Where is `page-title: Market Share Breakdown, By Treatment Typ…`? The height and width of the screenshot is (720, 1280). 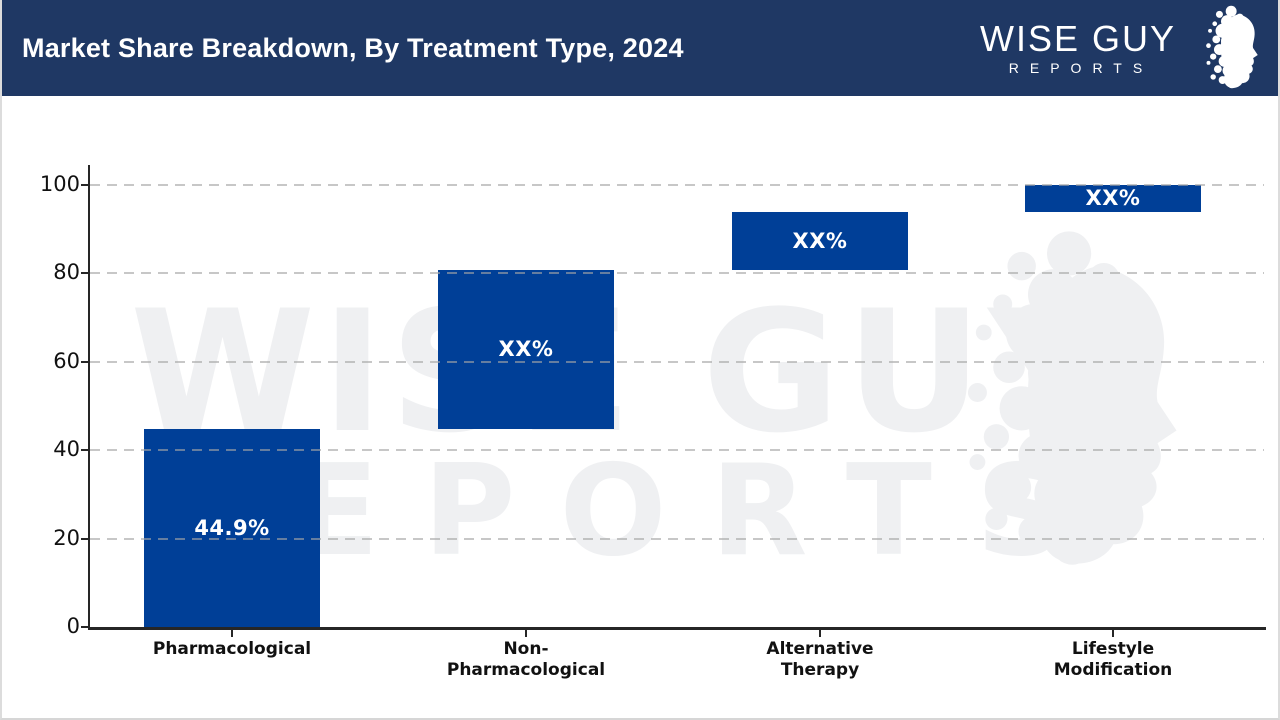
page-title: Market Share Breakdown, By Treatment Typ… is located at coordinates (353, 47).